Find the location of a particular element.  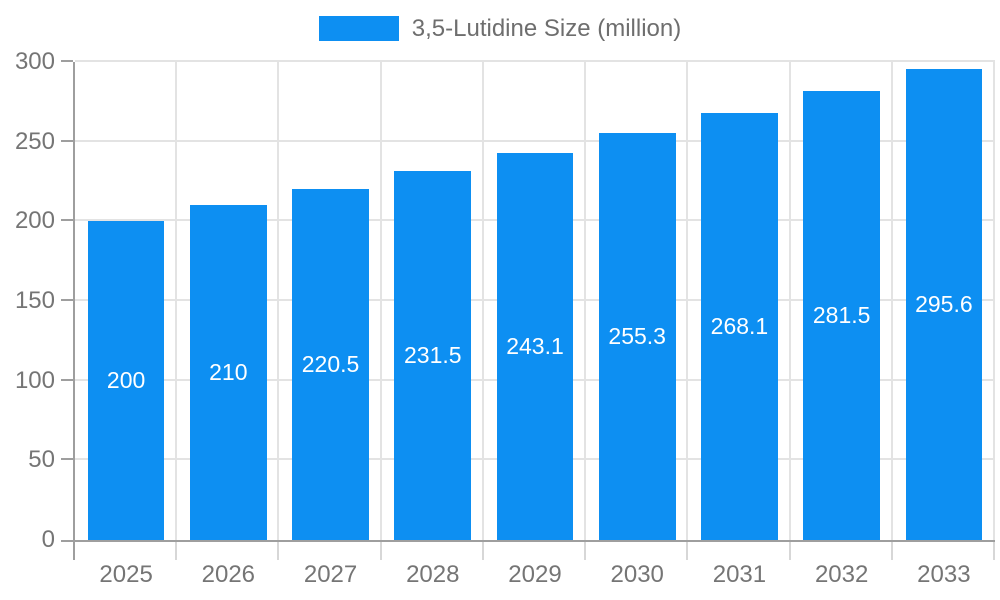

x-tick-label-2033: 2033 is located at coordinates (944, 574).